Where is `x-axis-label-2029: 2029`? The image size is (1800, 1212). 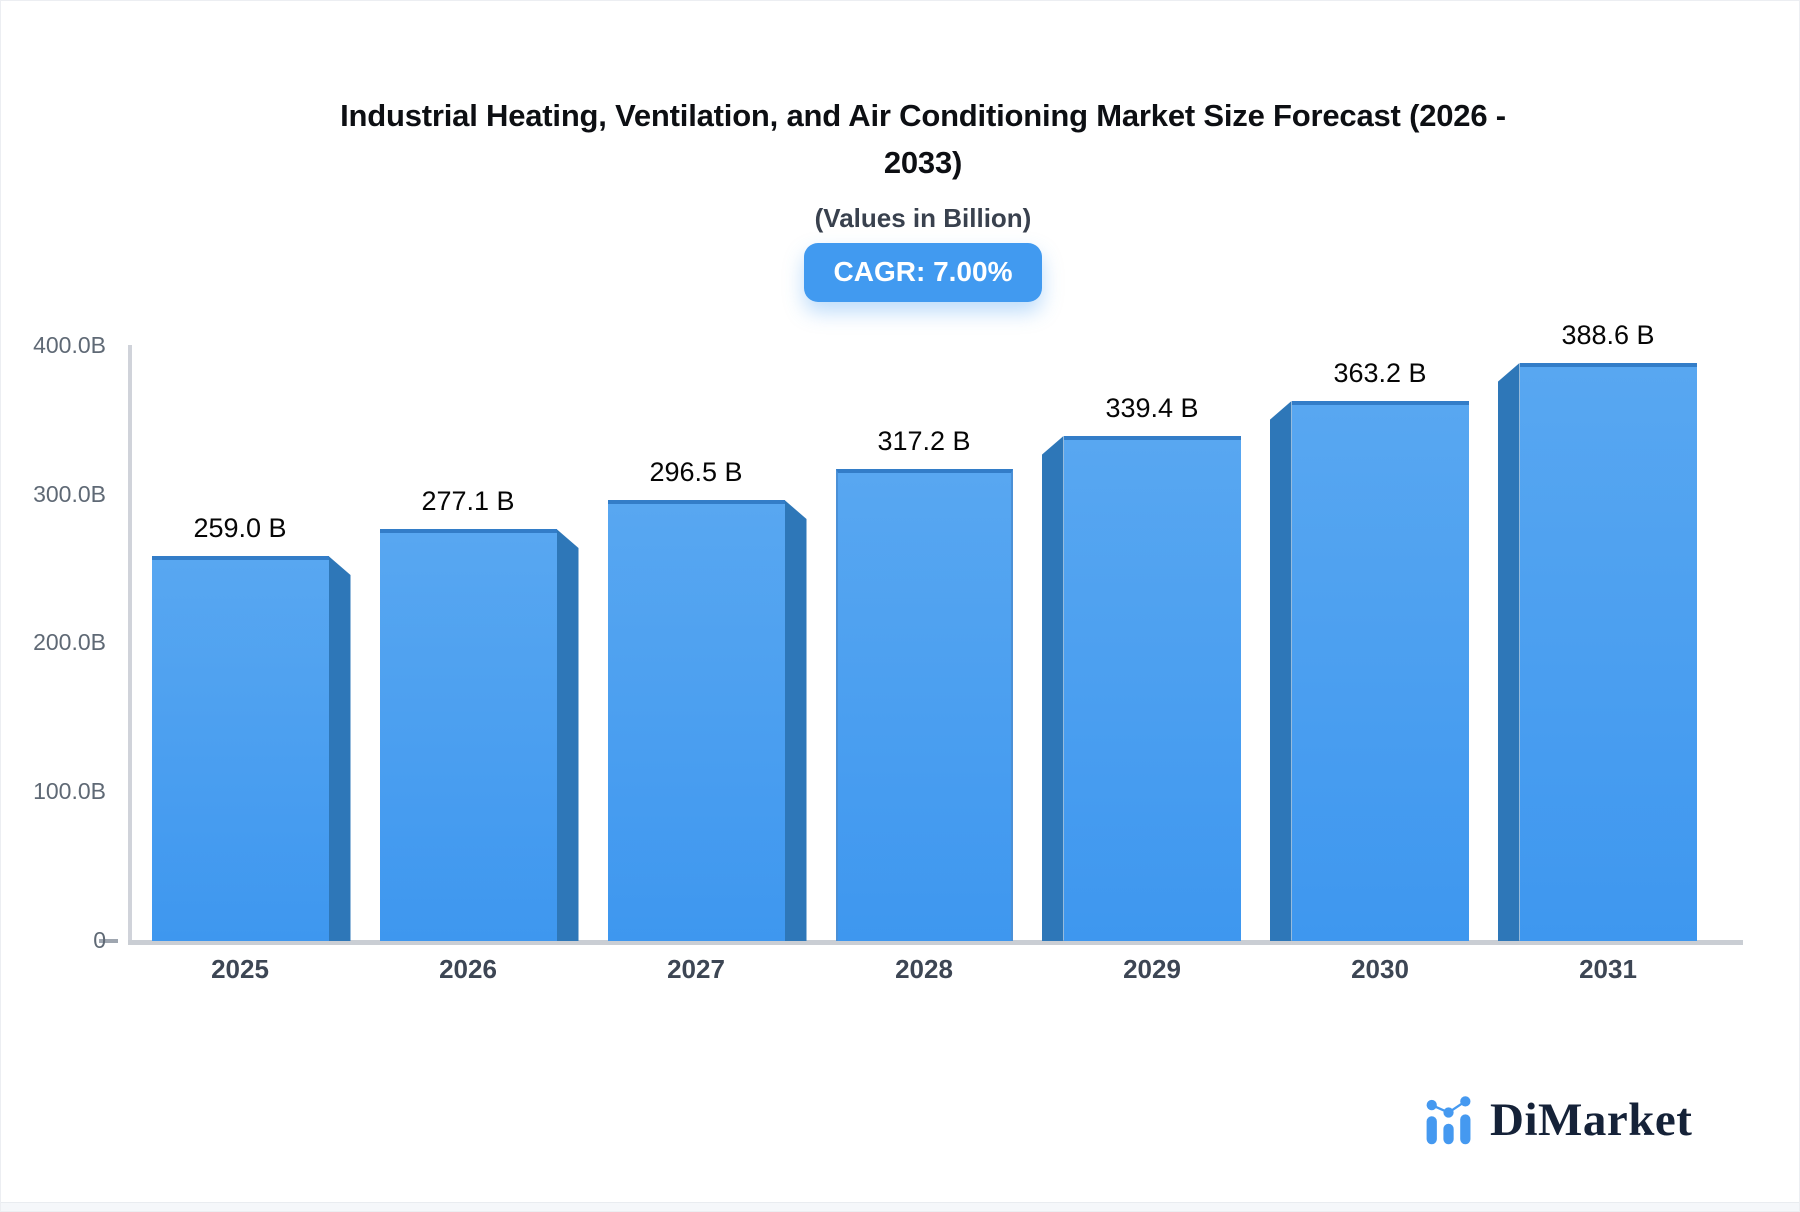
x-axis-label-2029: 2029 is located at coordinates (1152, 969).